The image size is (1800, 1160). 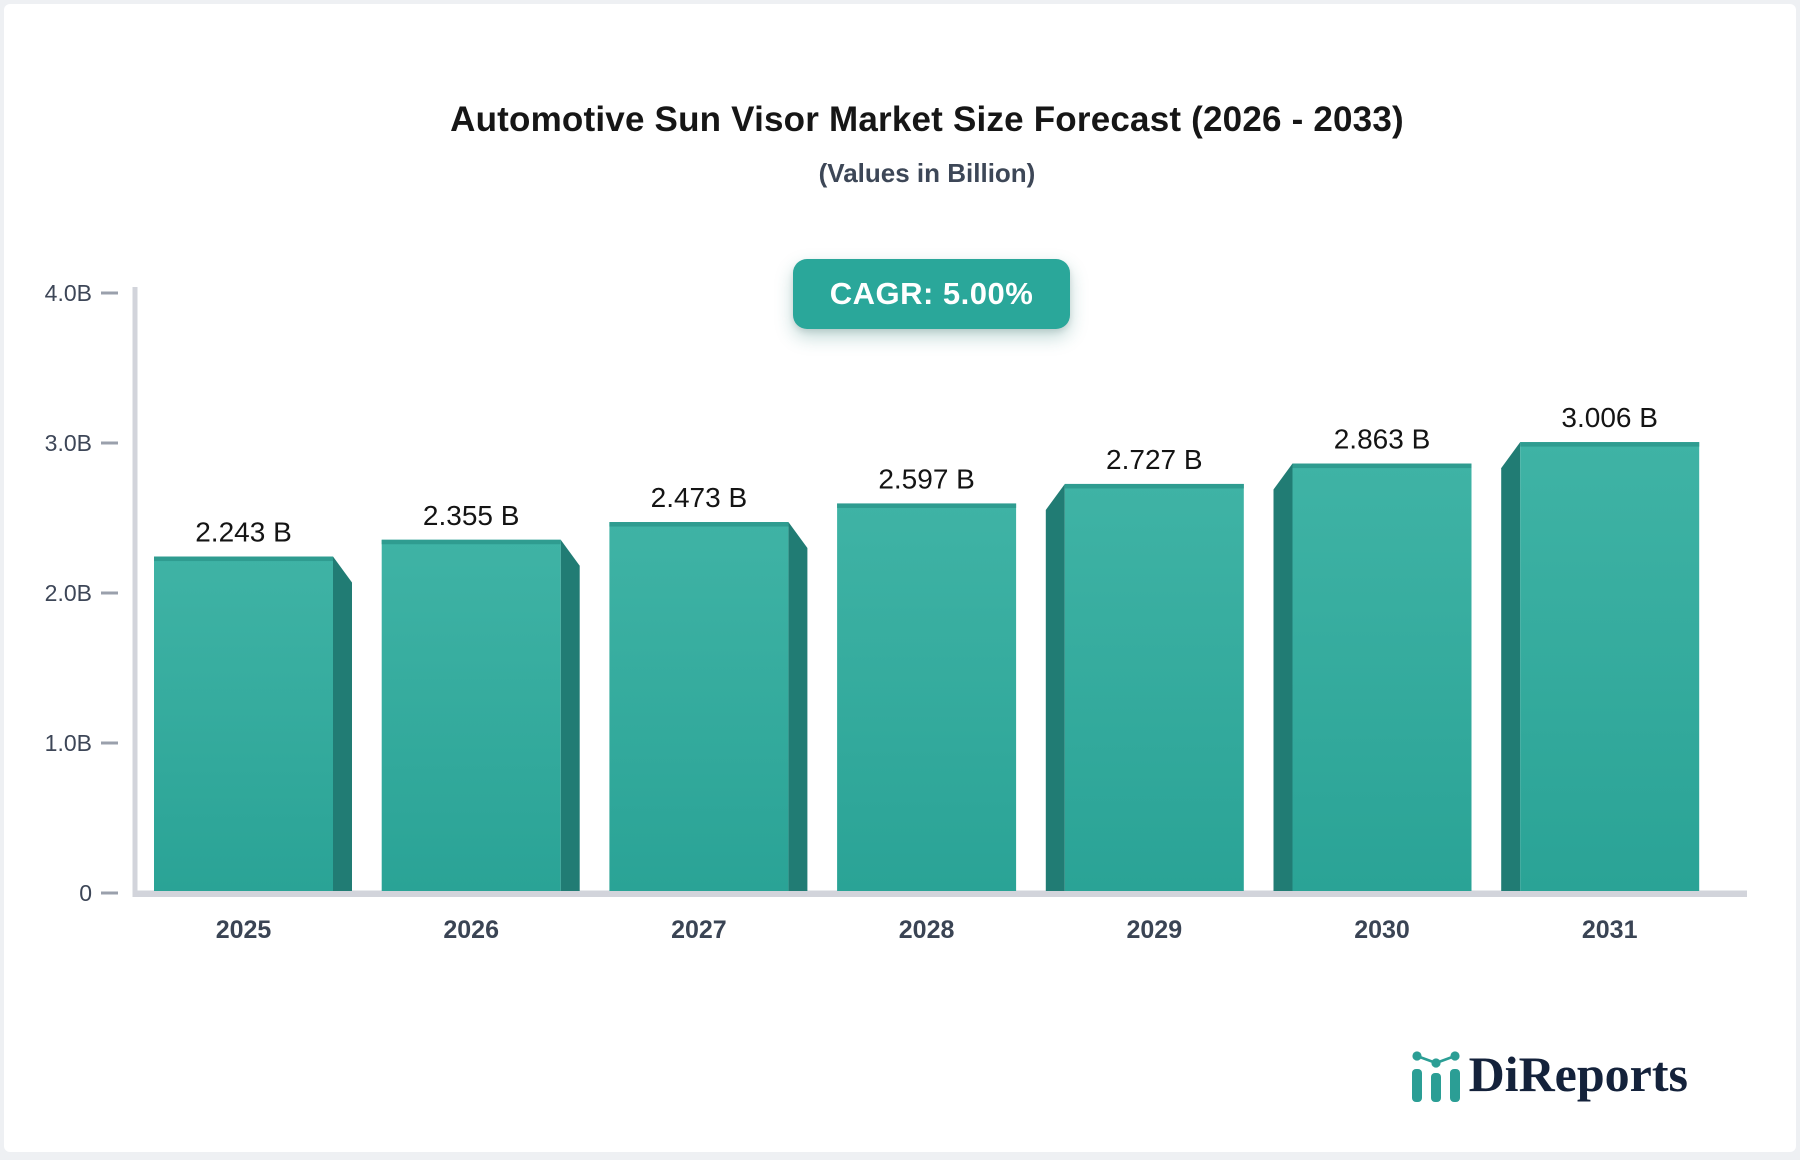 What do you see at coordinates (1154, 930) in the screenshot?
I see `x-tick-label: 2029` at bounding box center [1154, 930].